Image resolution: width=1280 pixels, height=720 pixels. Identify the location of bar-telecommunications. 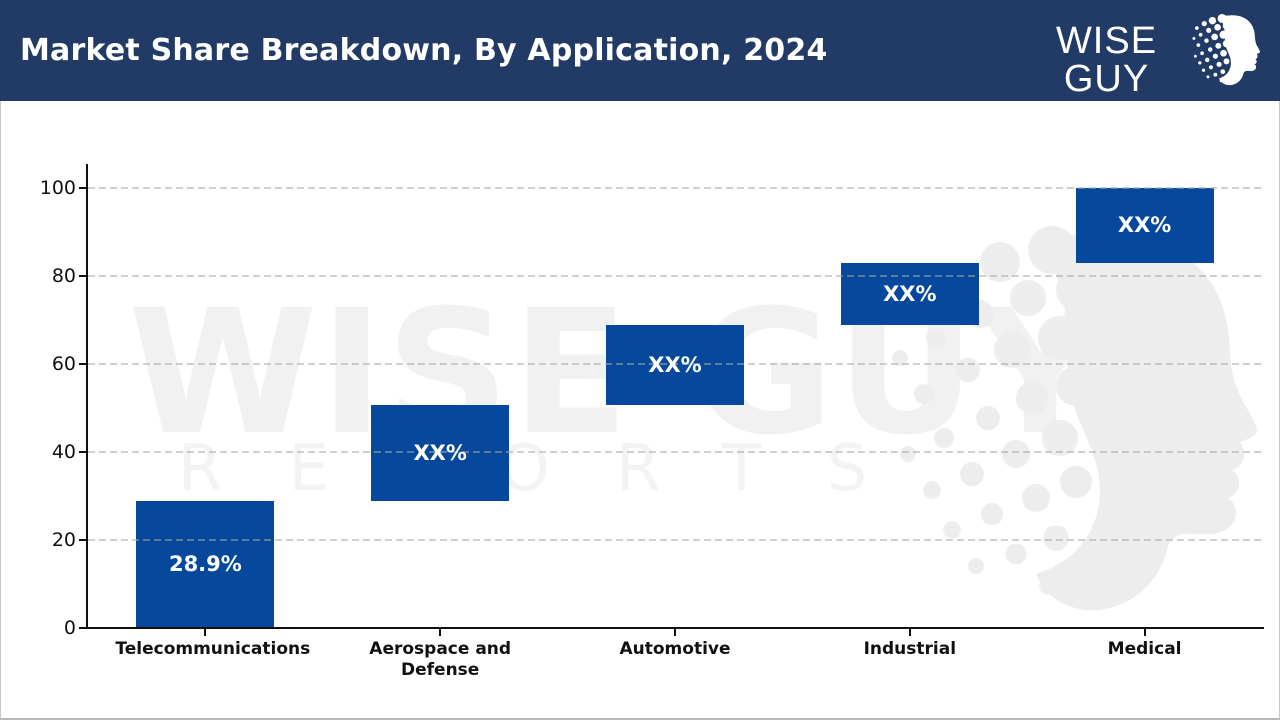
(205, 564).